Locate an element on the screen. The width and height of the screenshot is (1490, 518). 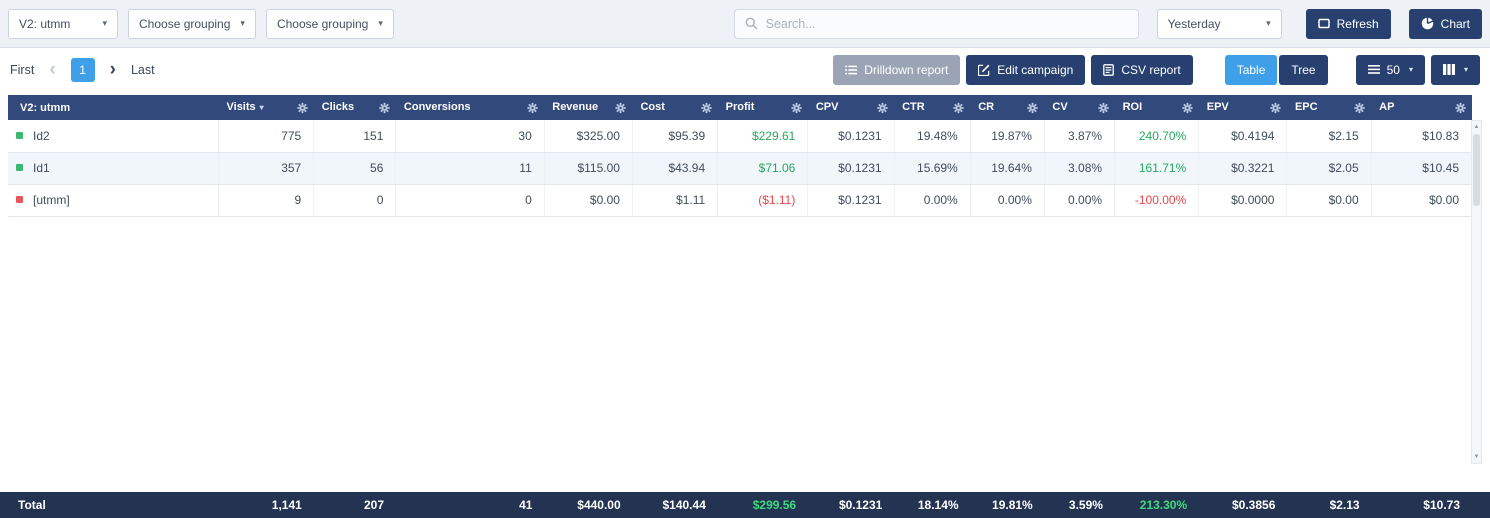
total-cell: 207 is located at coordinates (374, 505).